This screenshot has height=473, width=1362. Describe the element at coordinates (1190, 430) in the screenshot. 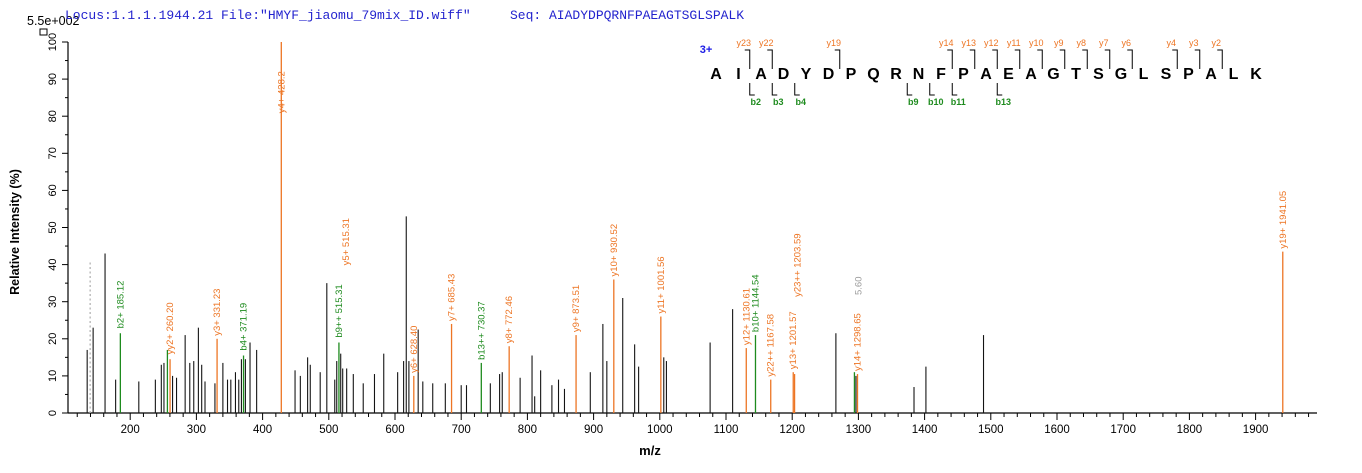

I see `x-tick-label: 1800` at that location.